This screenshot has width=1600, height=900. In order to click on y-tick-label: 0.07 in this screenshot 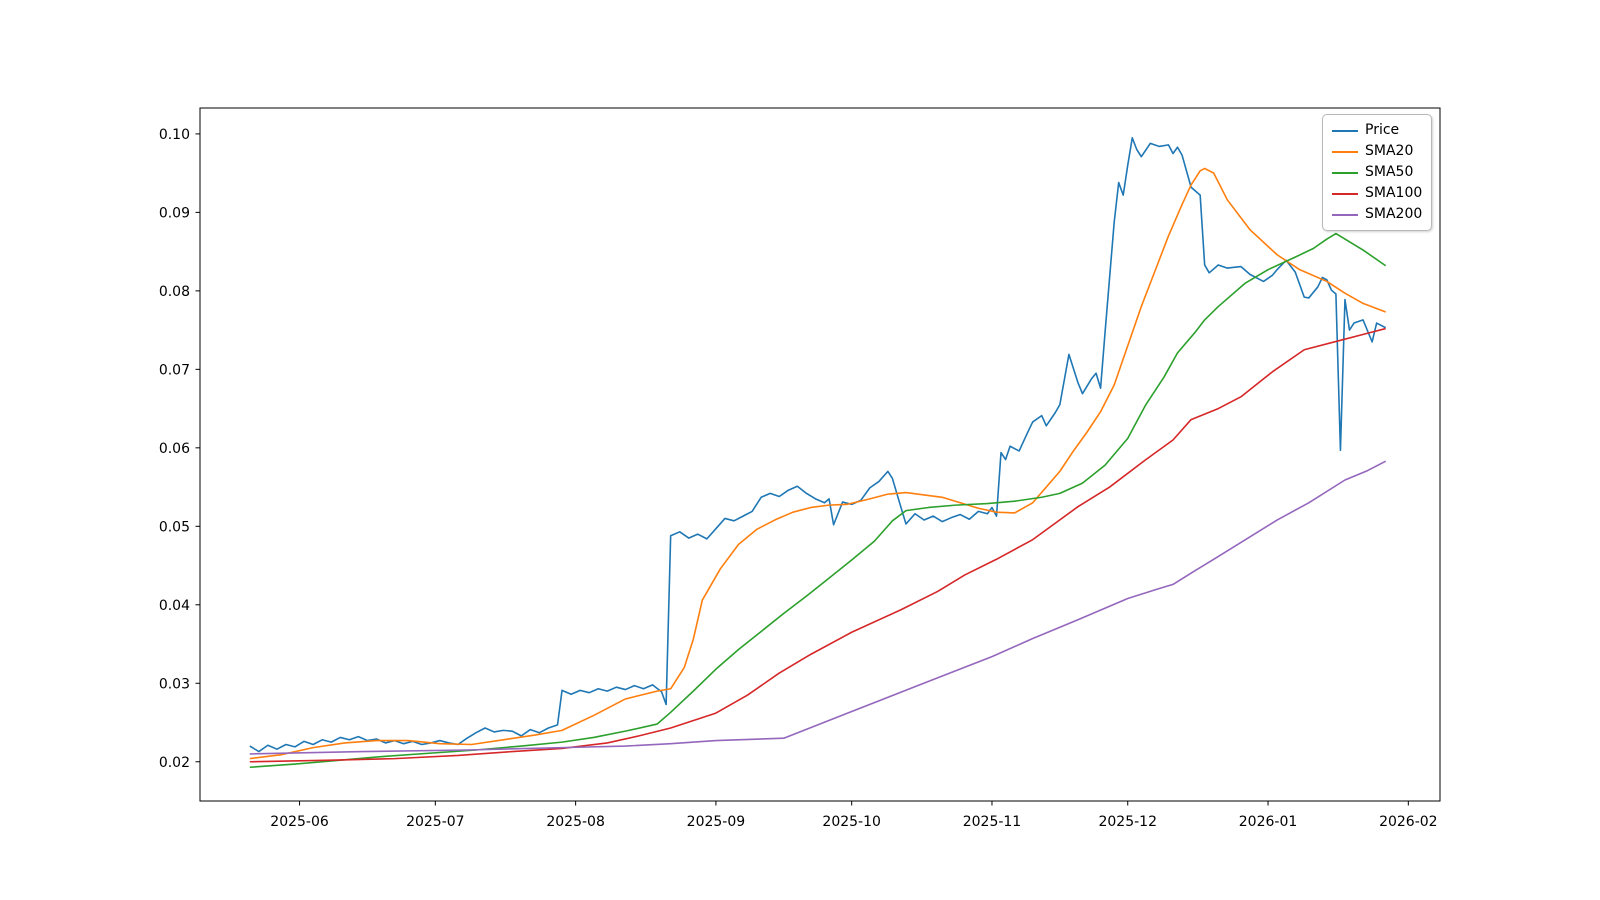, I will do `click(174, 370)`.